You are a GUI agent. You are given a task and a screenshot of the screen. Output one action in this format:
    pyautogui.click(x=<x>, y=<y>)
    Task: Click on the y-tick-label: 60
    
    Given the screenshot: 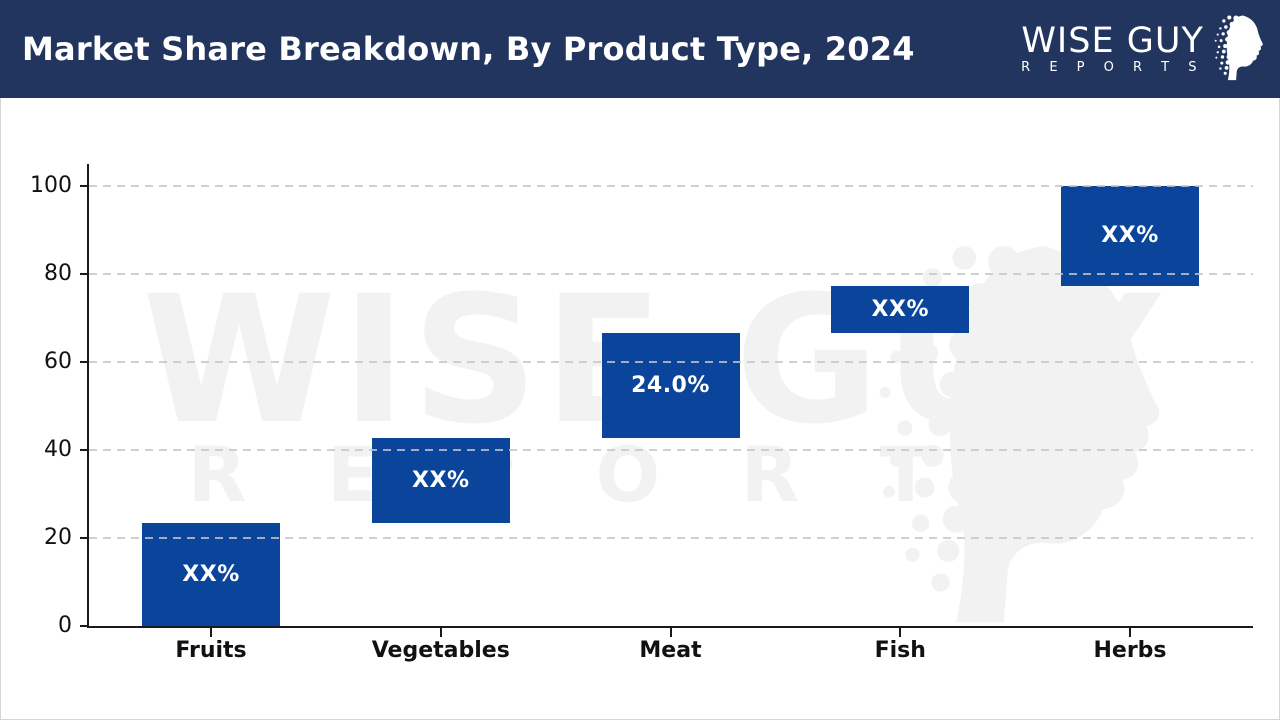 What is the action you would take?
    pyautogui.click(x=58, y=361)
    